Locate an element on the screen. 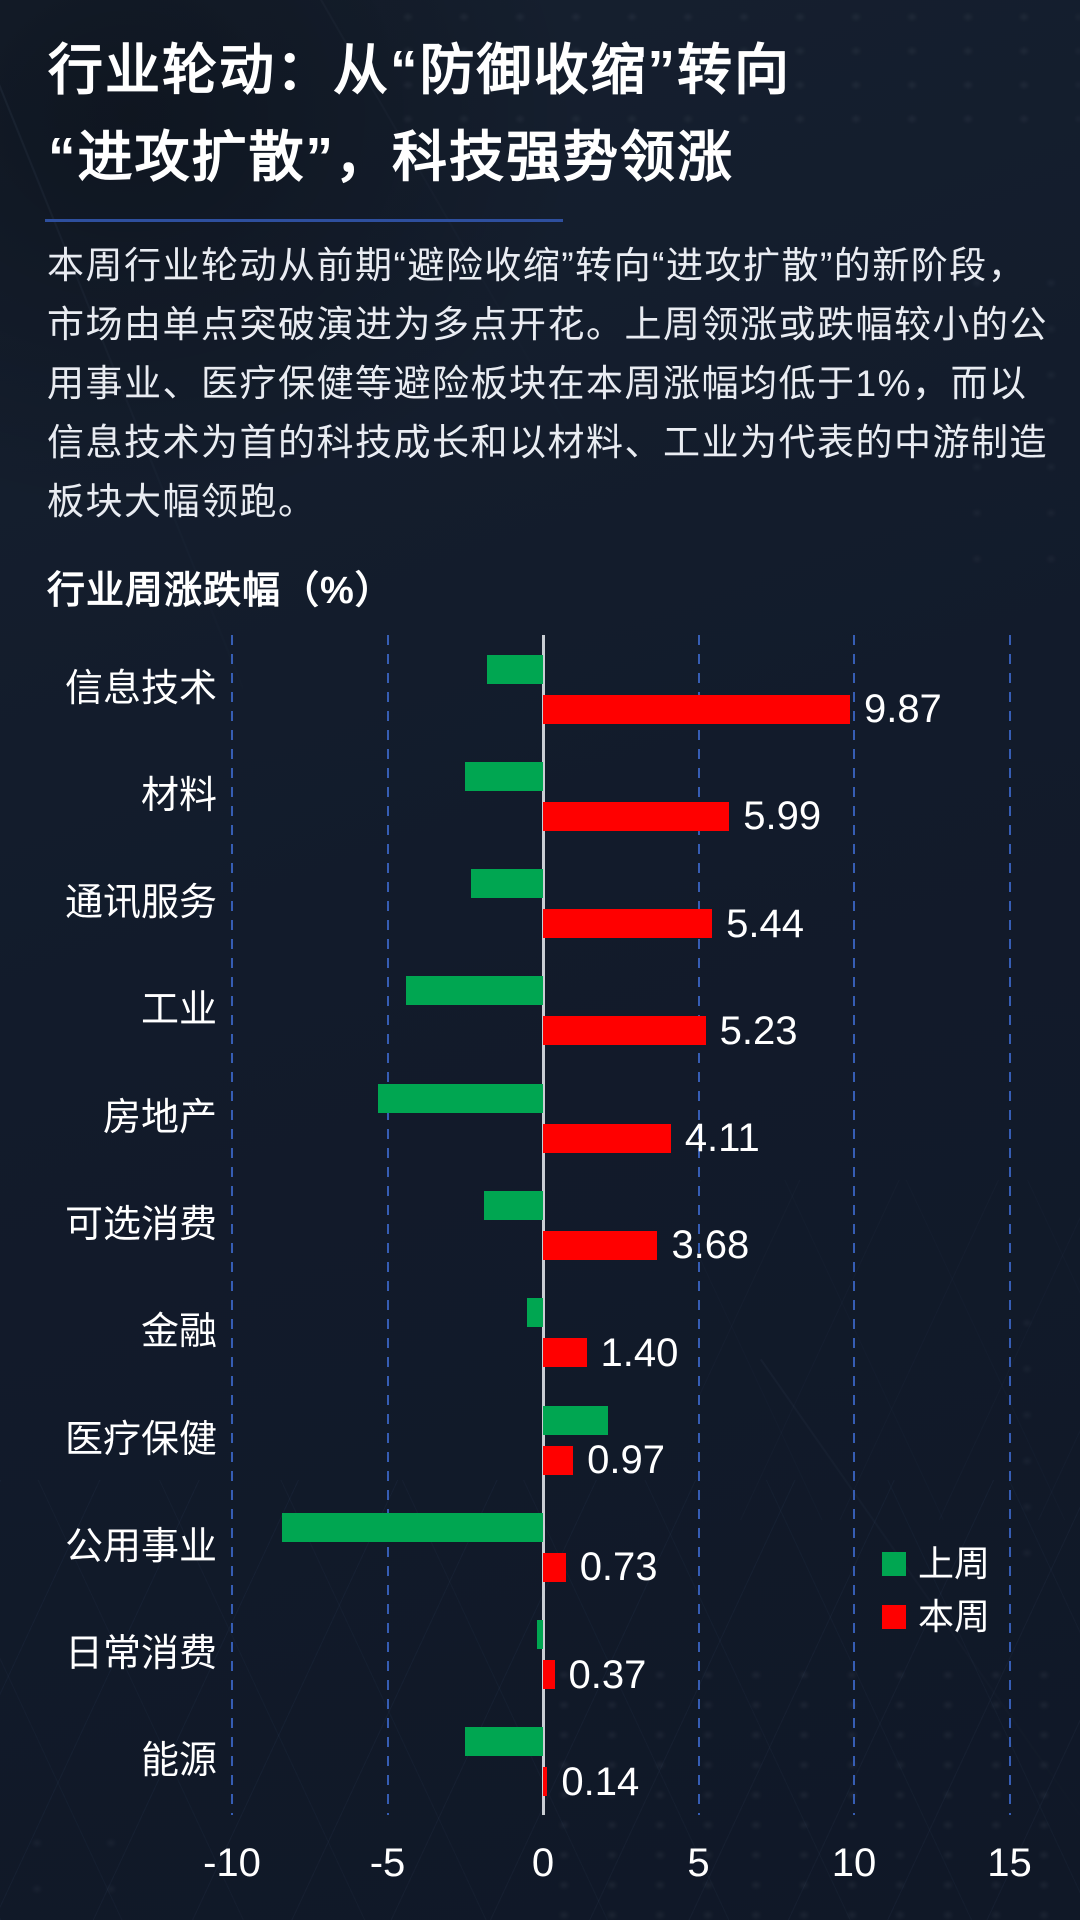 The width and height of the screenshot is (1080, 1920). value-label: 0.97 is located at coordinates (626, 1460).